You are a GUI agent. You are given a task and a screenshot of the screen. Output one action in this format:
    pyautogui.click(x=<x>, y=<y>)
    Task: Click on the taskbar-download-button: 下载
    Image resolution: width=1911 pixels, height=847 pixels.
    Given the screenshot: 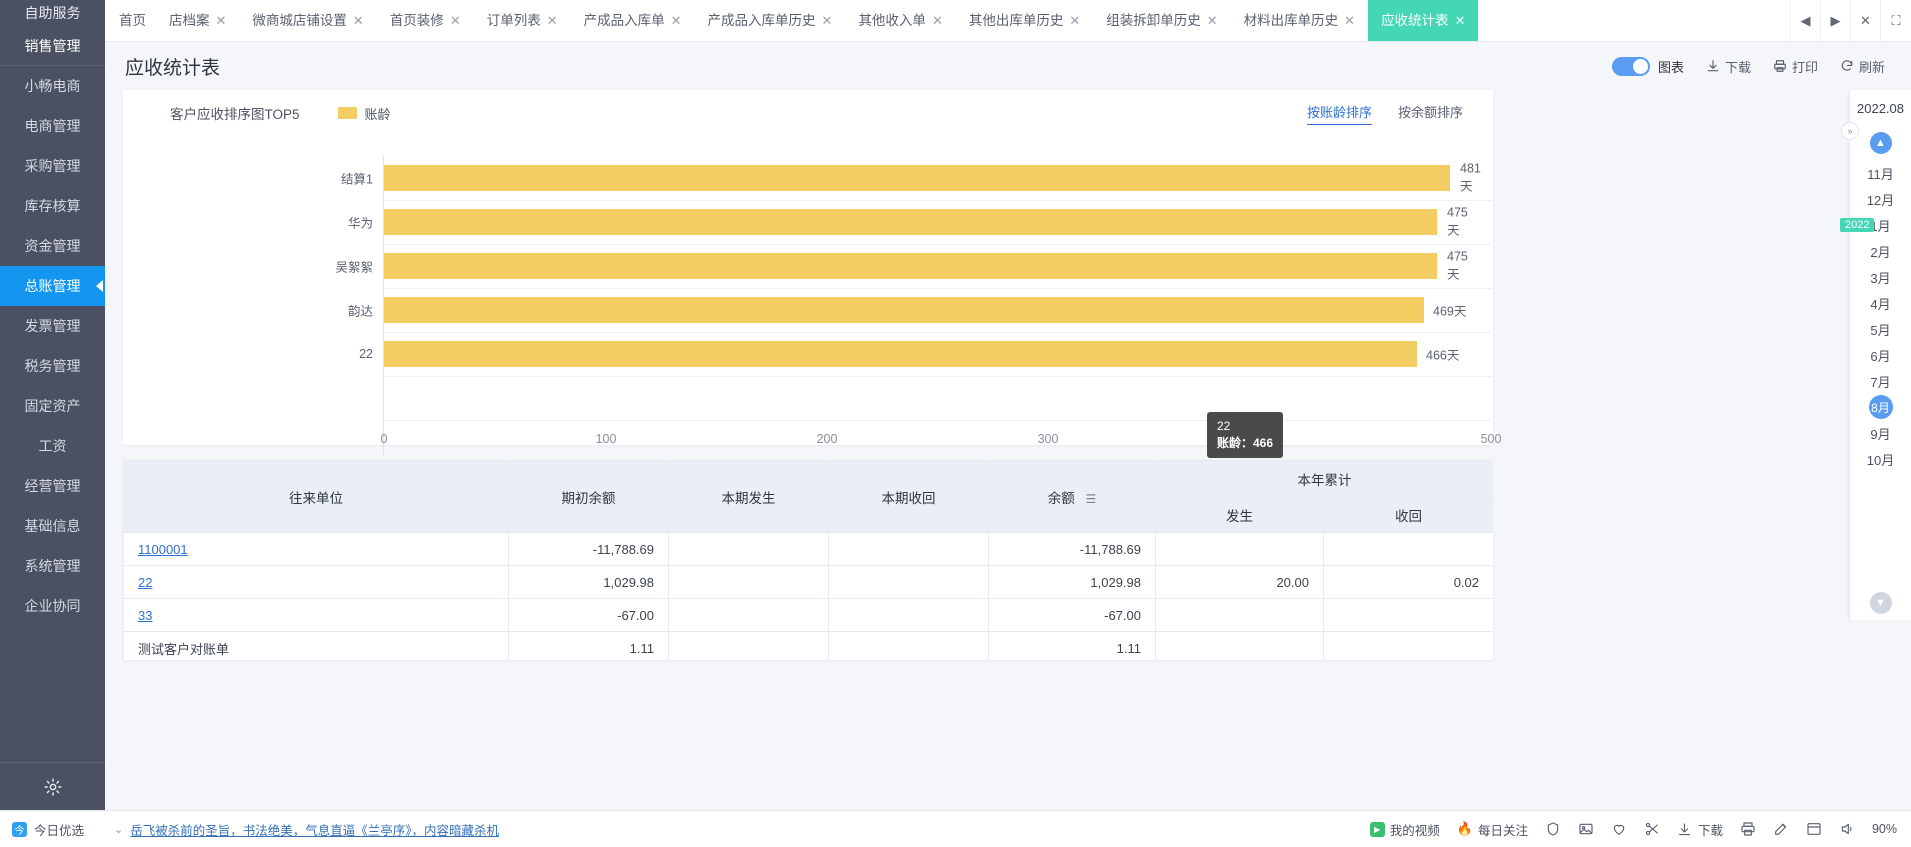 What is the action you would take?
    pyautogui.click(x=1700, y=829)
    